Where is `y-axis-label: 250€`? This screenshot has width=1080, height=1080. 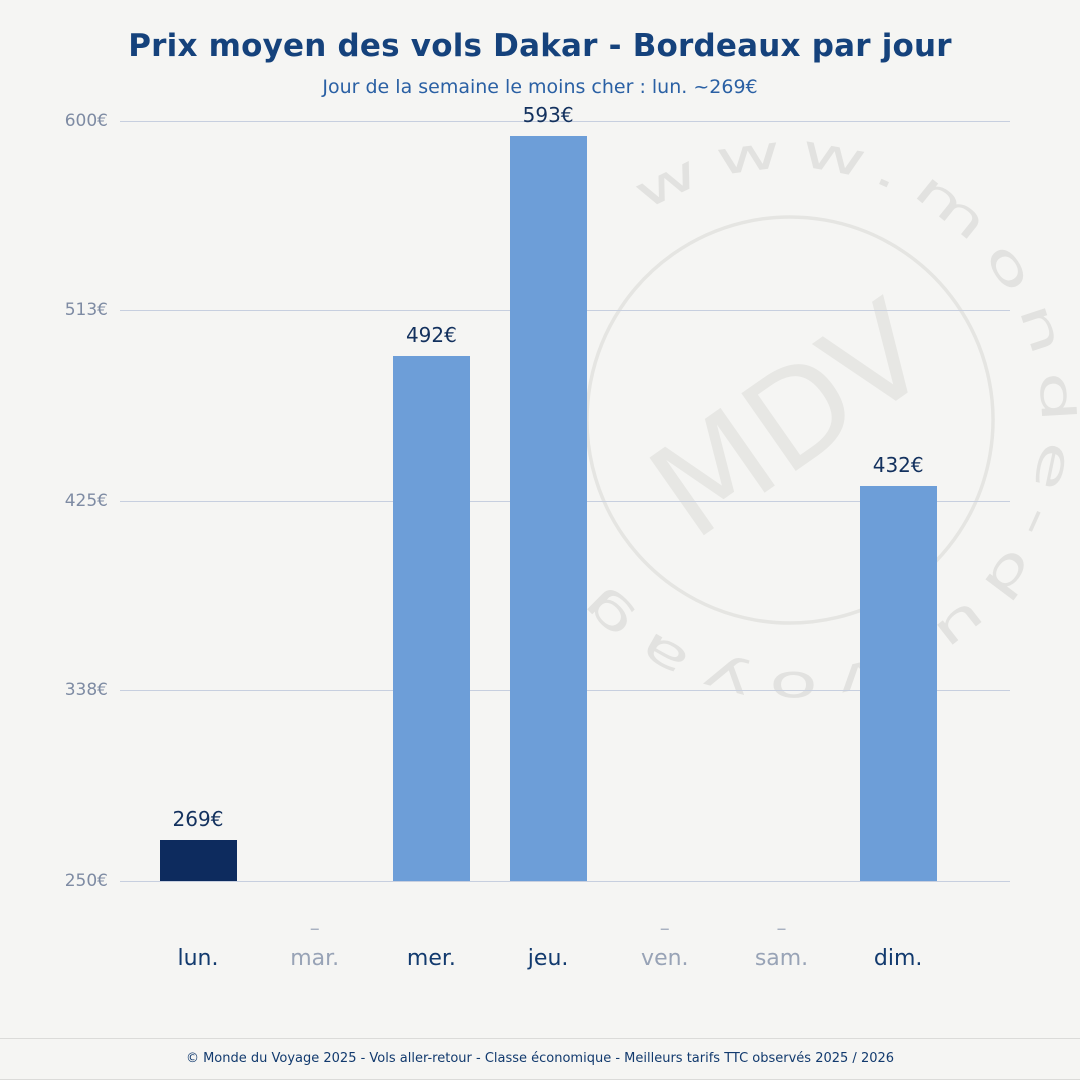 y-axis-label: 250€ is located at coordinates (86, 881).